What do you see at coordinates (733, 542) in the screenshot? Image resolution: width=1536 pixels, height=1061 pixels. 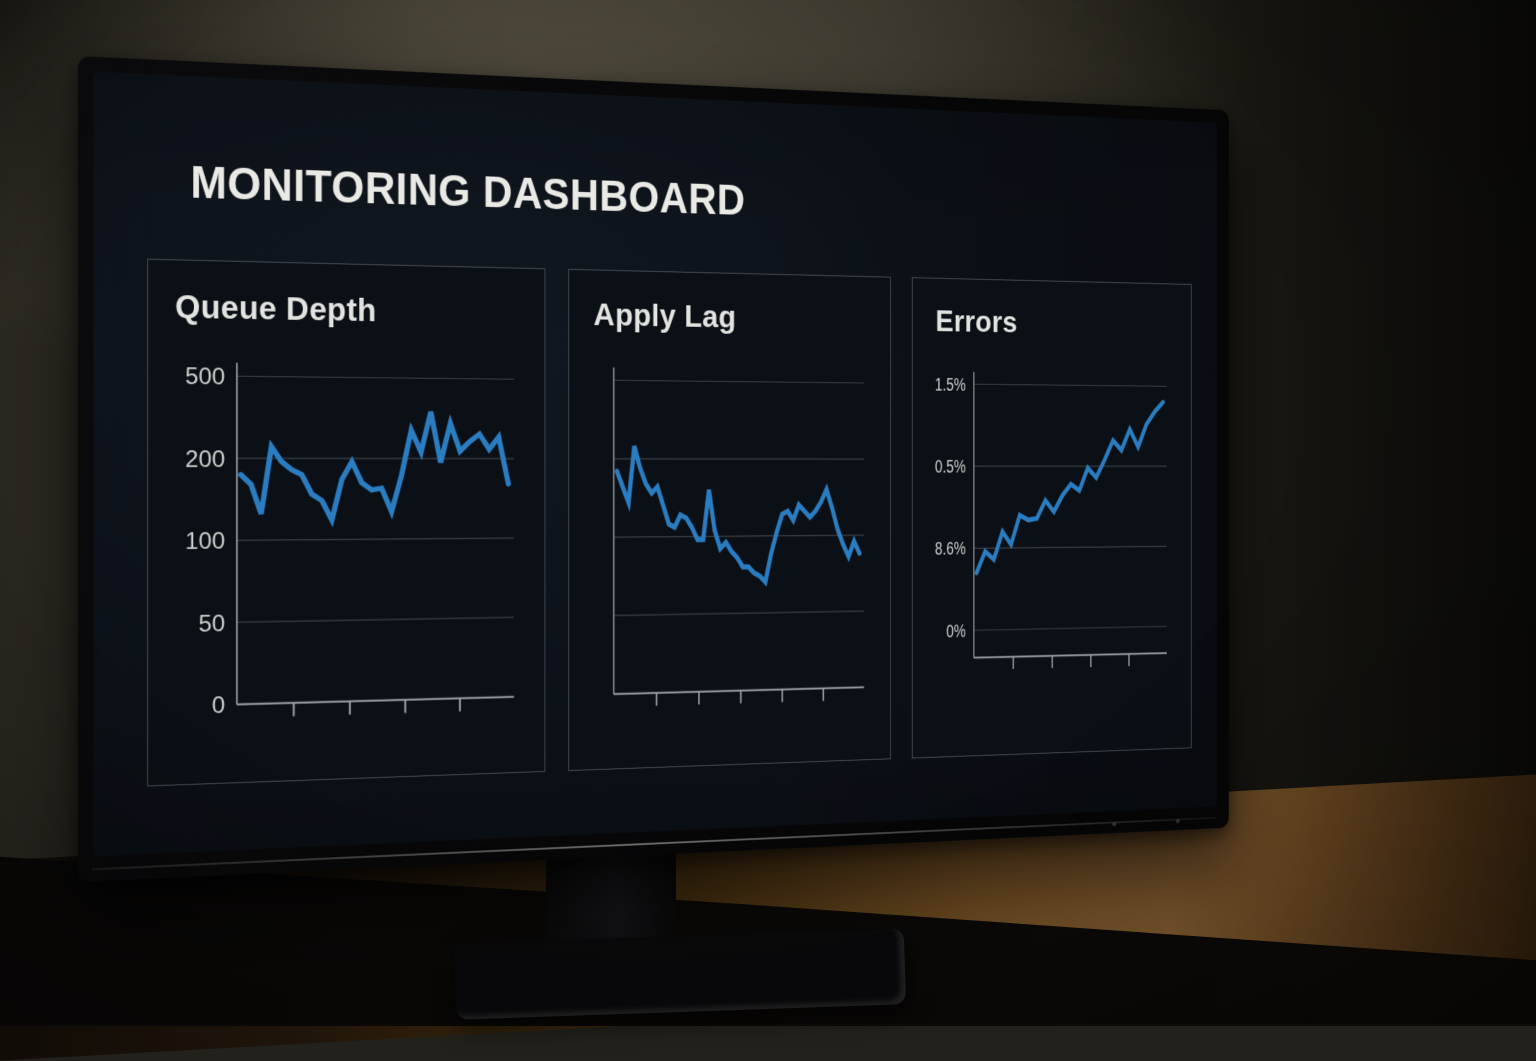 I see `apply-lag-chart` at bounding box center [733, 542].